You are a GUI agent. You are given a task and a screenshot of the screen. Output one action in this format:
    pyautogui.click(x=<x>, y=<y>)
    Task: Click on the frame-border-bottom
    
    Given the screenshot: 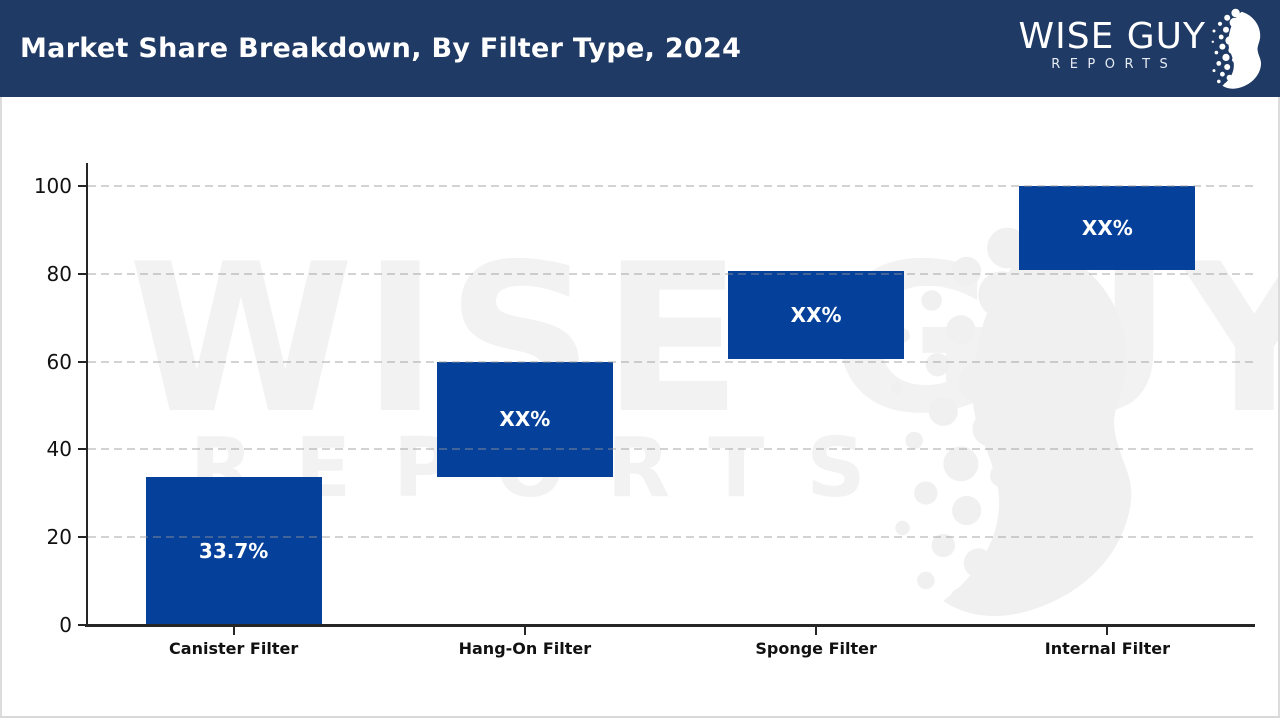 What is the action you would take?
    pyautogui.click(x=640, y=717)
    